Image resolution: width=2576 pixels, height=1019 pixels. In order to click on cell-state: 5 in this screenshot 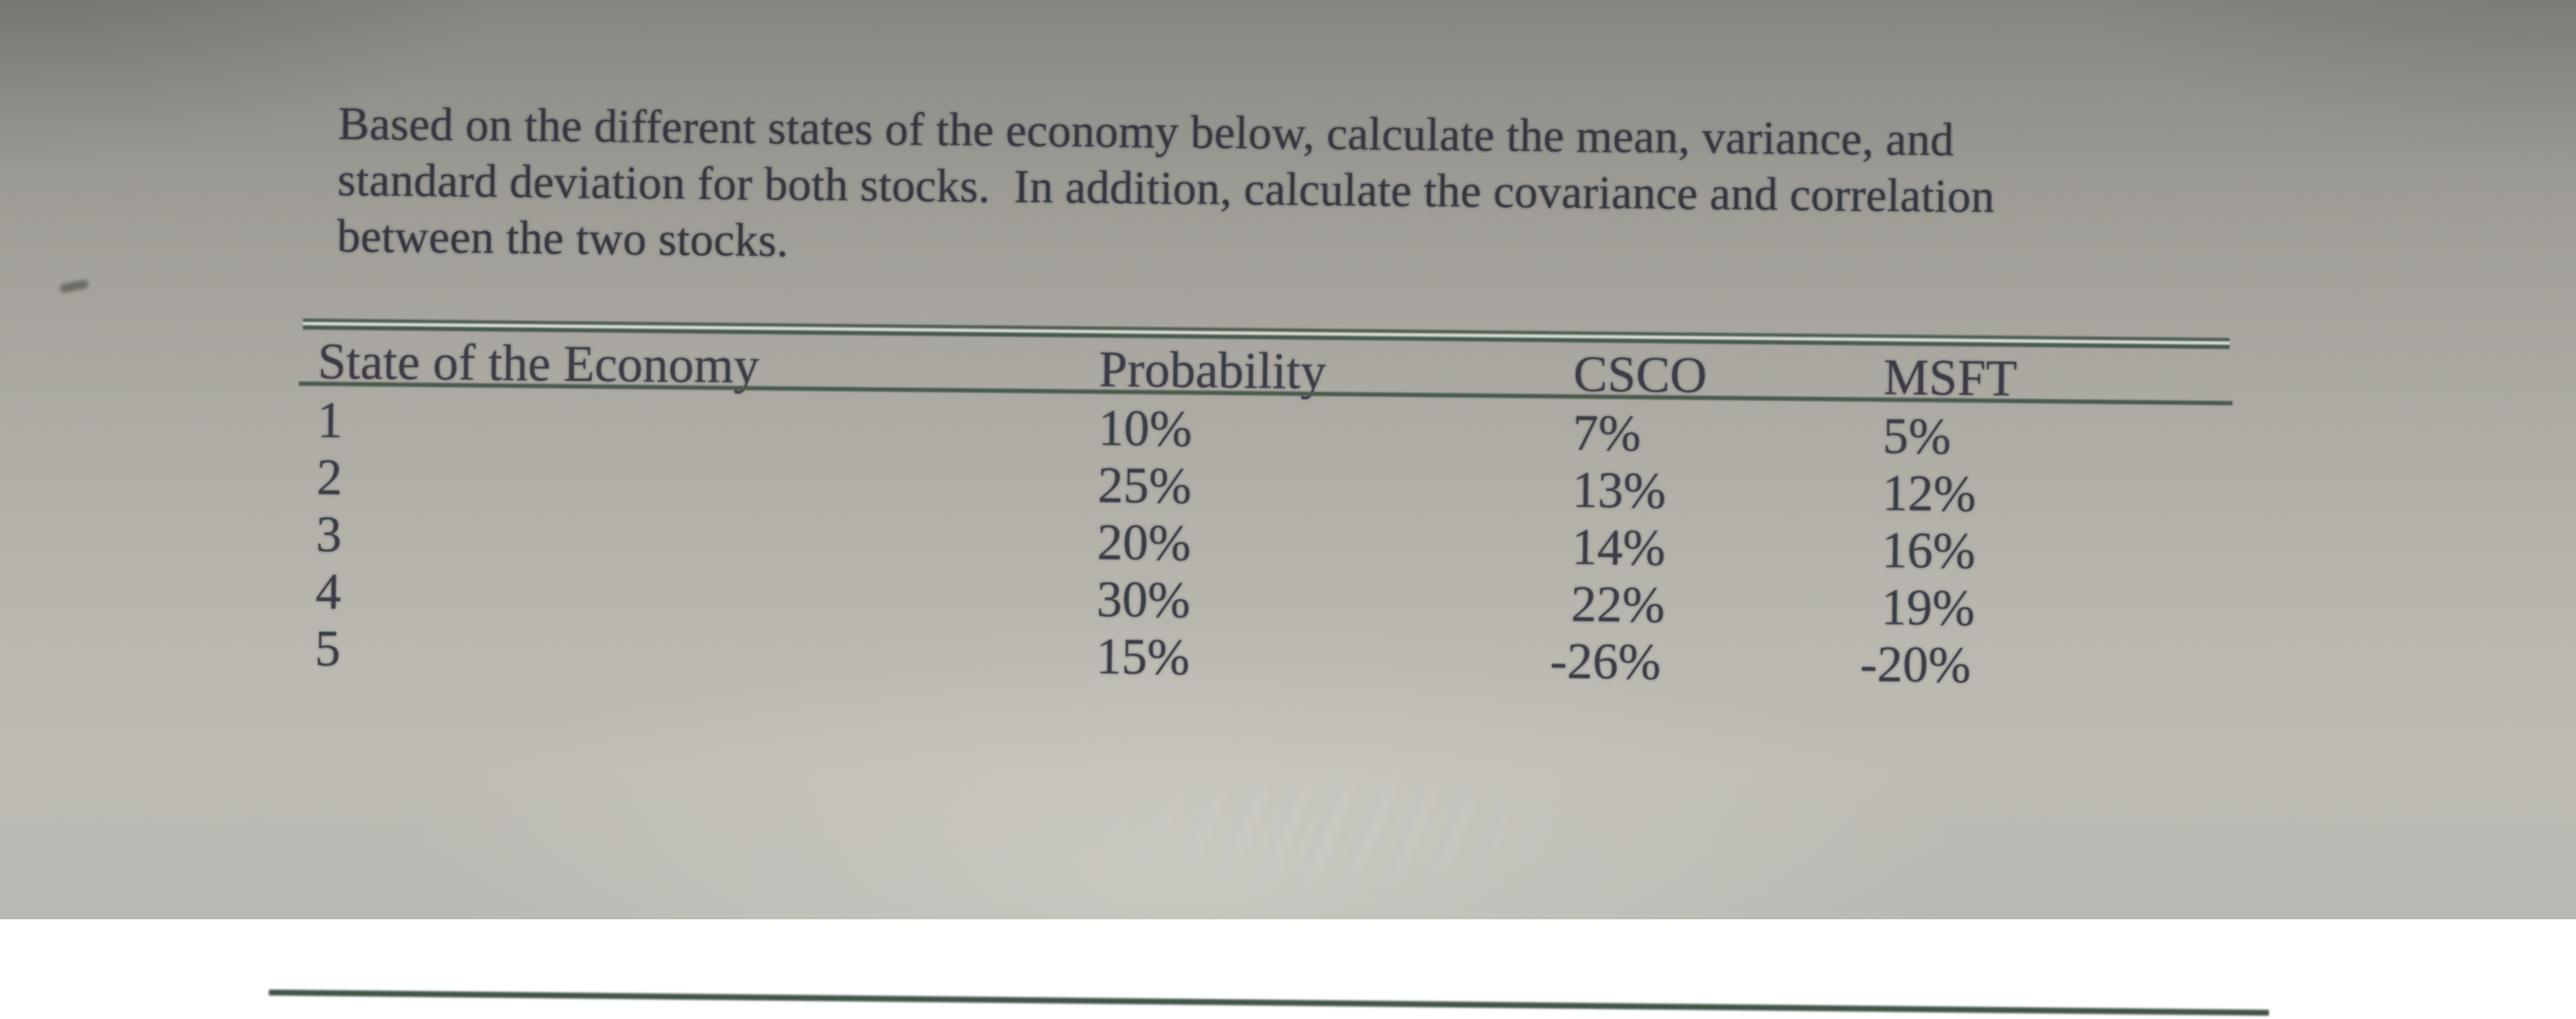, I will do `click(697, 652)`.